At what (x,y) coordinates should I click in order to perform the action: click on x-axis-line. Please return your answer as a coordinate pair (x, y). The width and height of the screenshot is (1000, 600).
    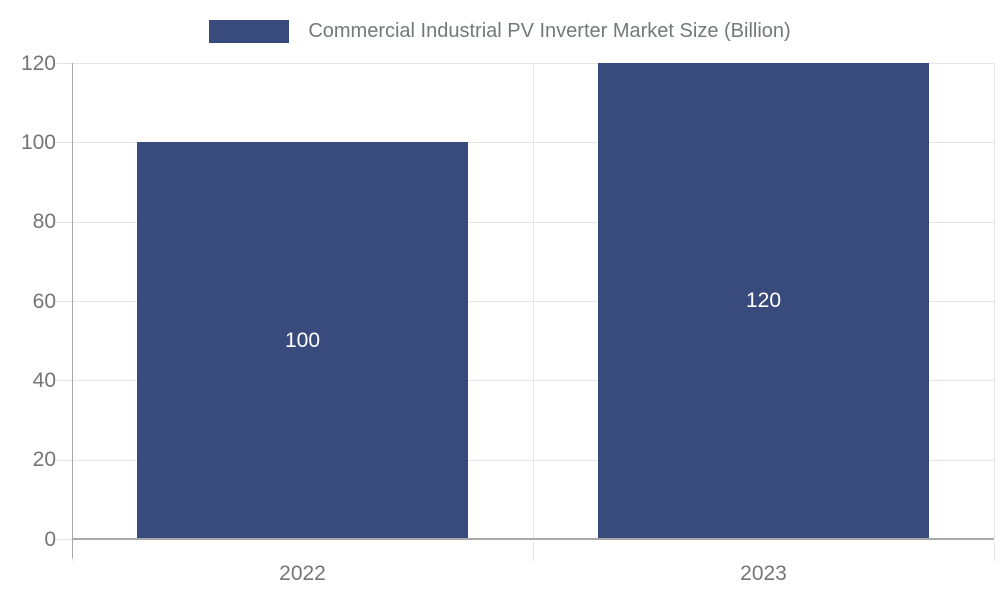
    Looking at the image, I should click on (533, 539).